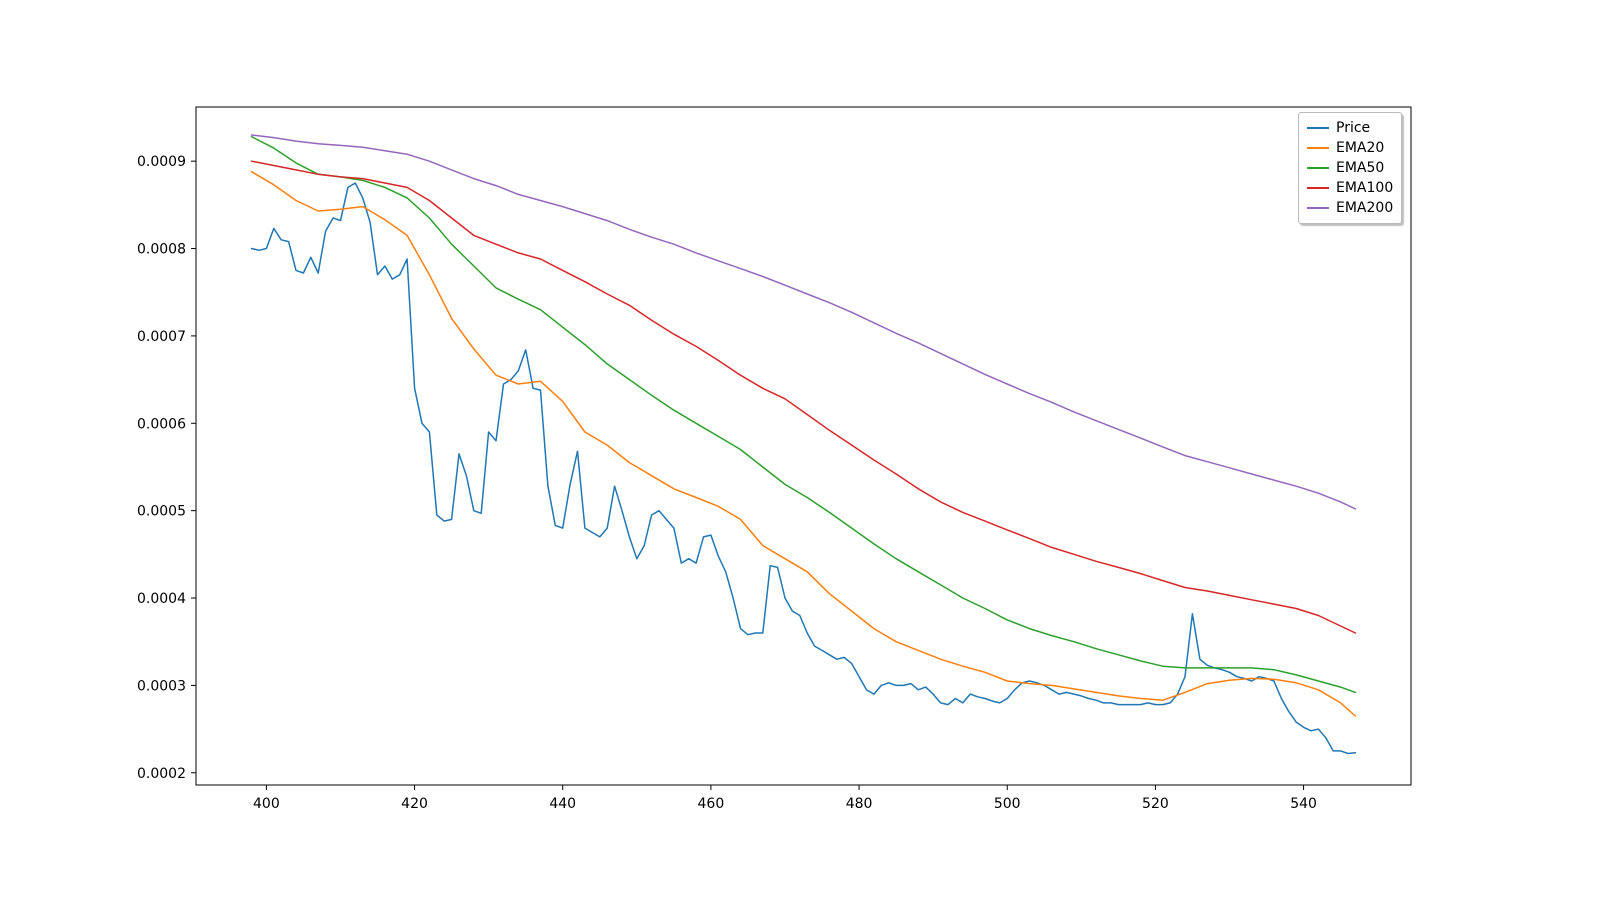  What do you see at coordinates (161, 250) in the screenshot?
I see `y-tick-label: 0.0008` at bounding box center [161, 250].